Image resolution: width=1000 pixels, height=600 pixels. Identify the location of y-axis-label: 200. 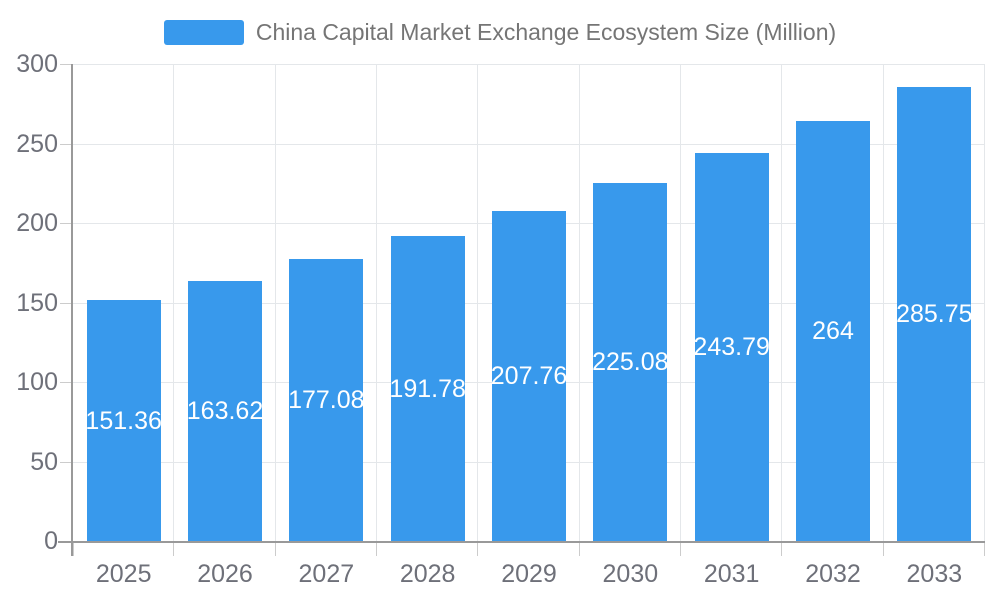
(37, 223).